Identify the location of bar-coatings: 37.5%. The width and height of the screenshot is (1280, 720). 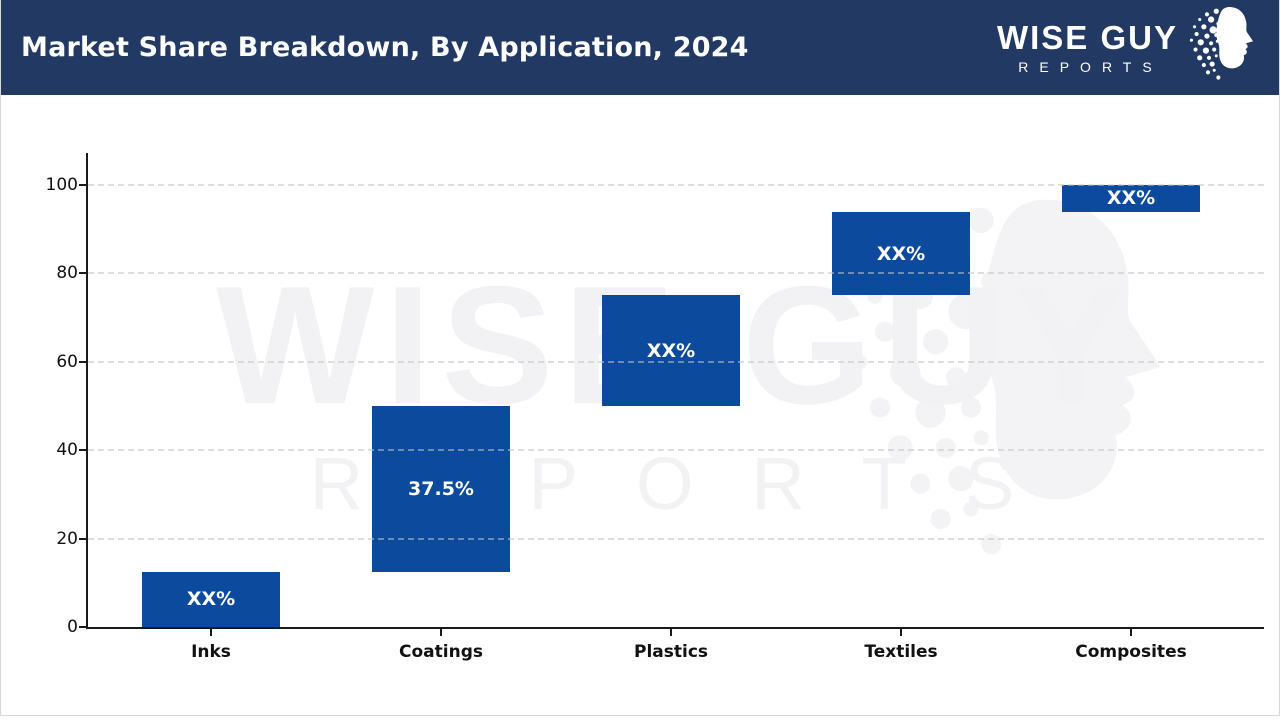
(441, 488).